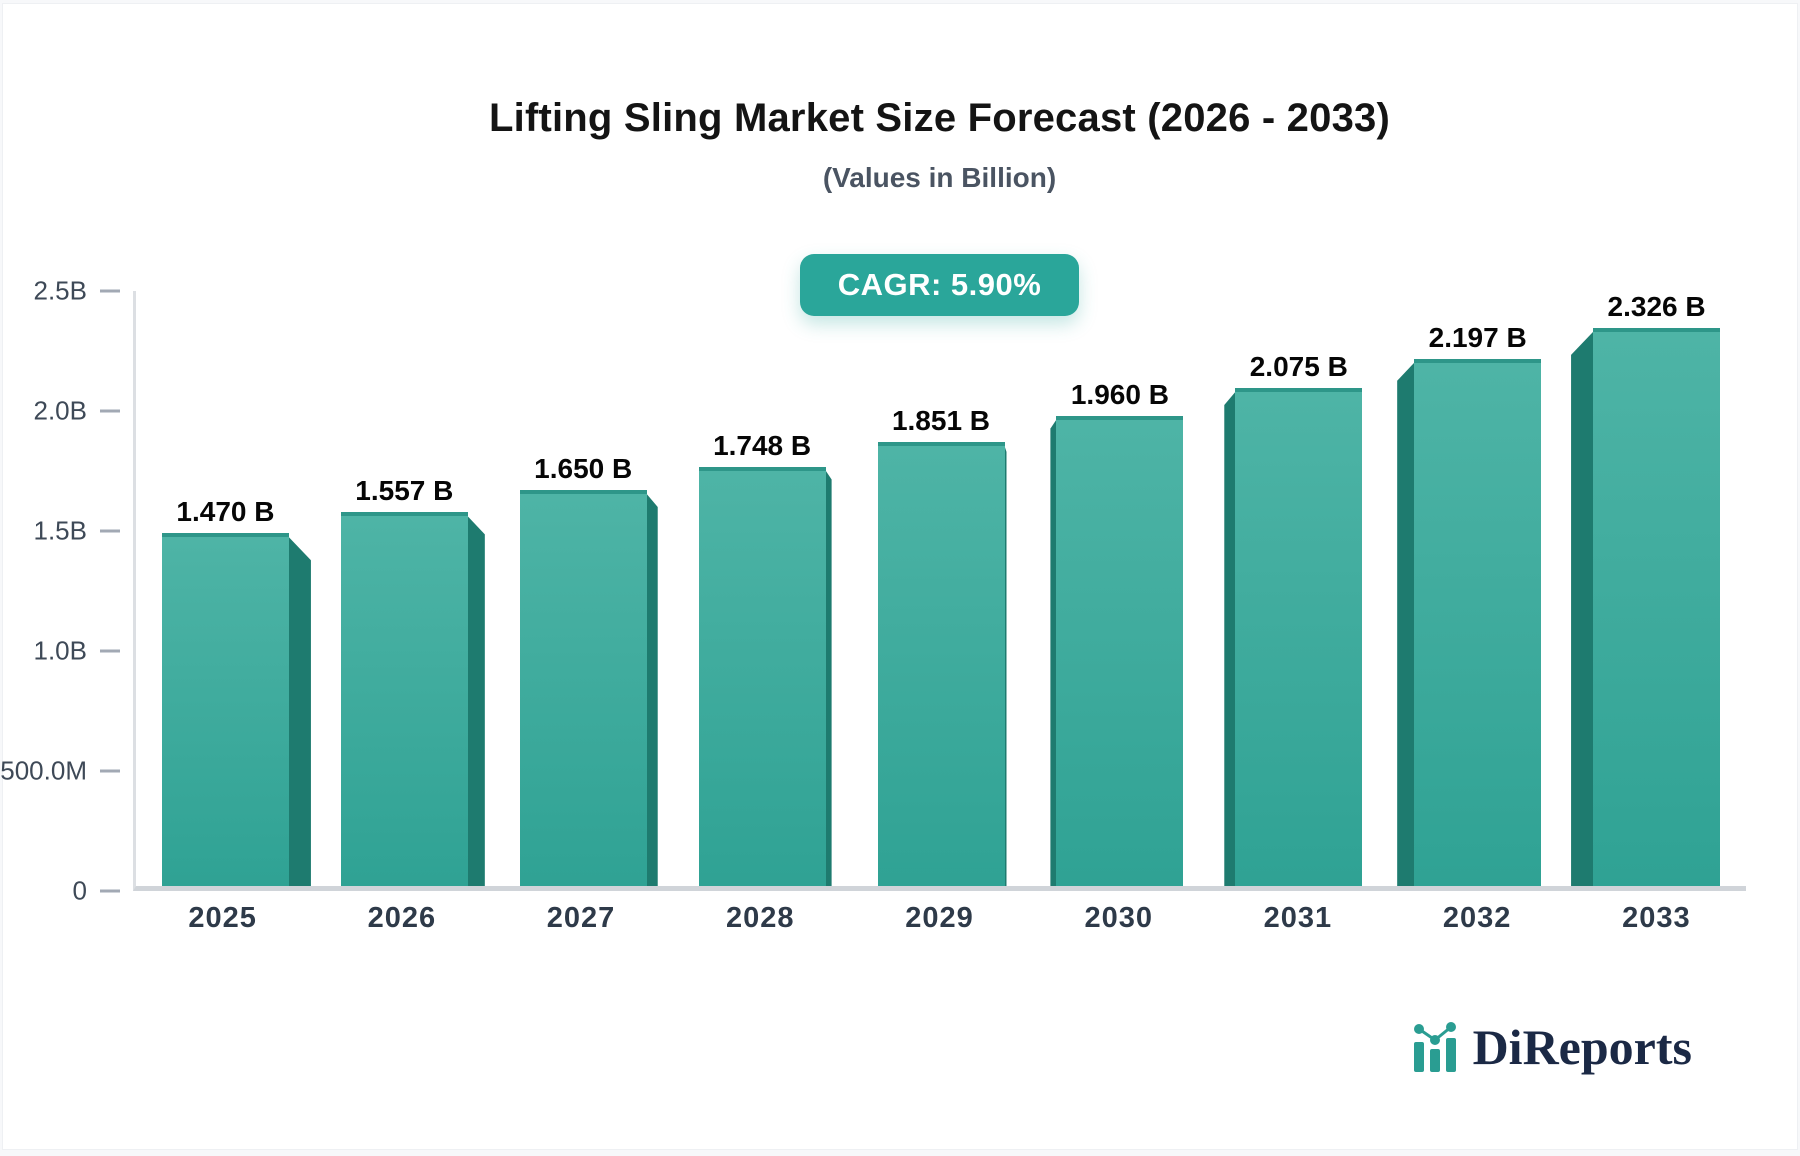  What do you see at coordinates (1582, 1047) in the screenshot?
I see `logo-text: DiReports` at bounding box center [1582, 1047].